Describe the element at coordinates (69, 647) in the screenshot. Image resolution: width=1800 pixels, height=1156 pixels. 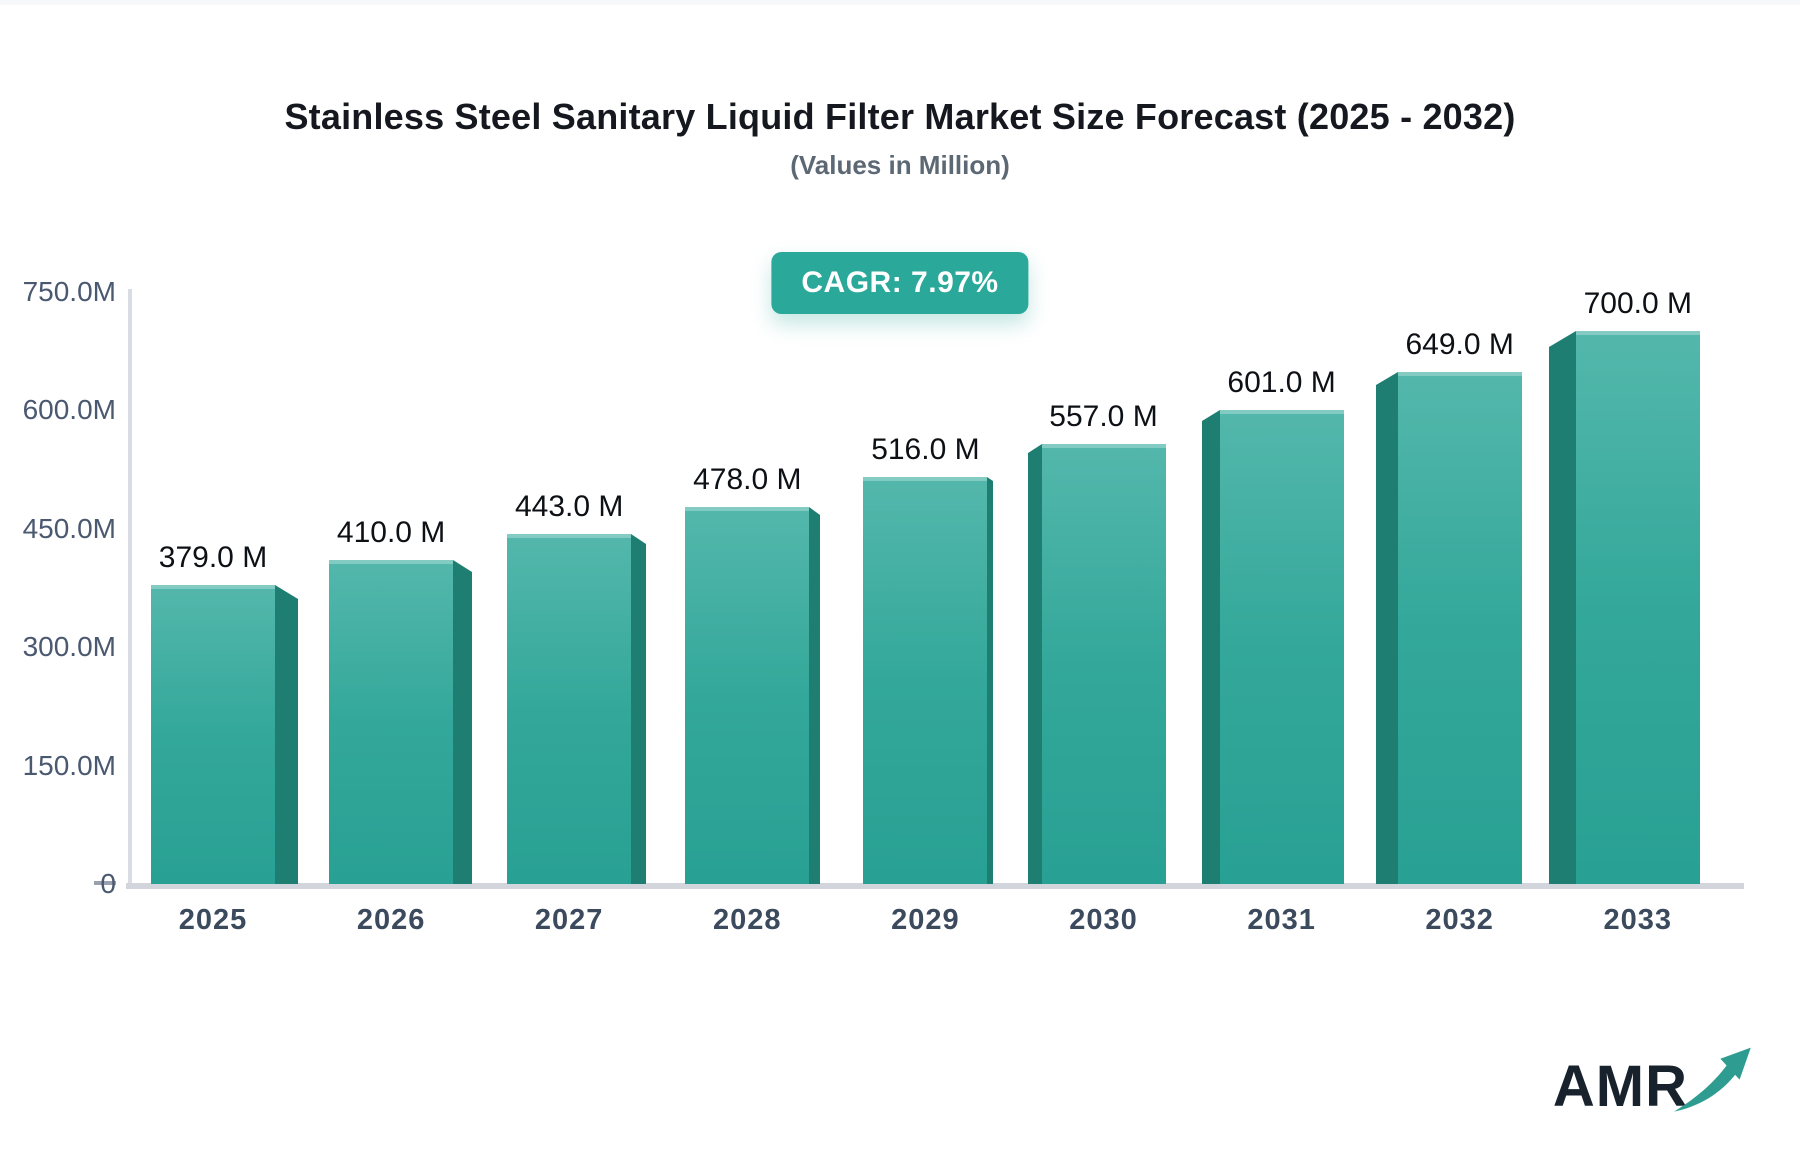
I see `y-axis-tick-label: 300.0M` at that location.